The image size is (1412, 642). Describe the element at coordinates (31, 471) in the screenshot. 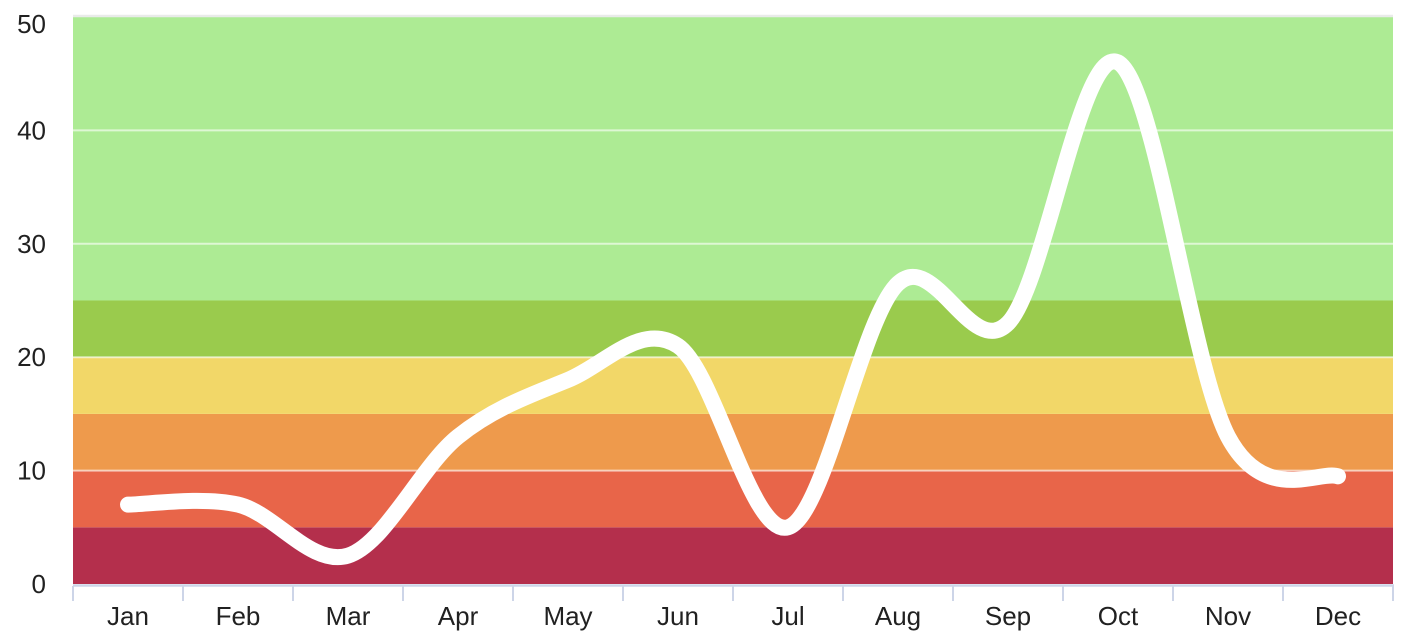

I see `y-axis-label: 10` at that location.